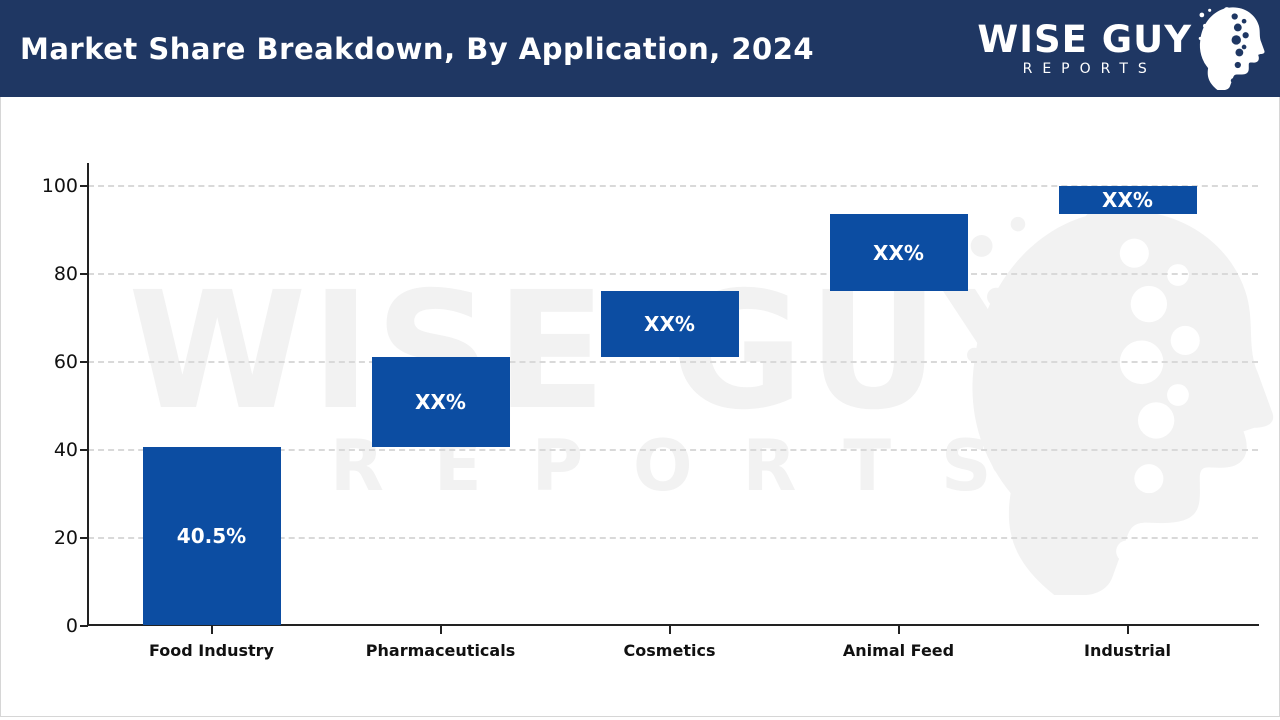 Image resolution: width=1280 pixels, height=720 pixels. I want to click on logo-text: WISE GUY REPORTS, so click(1084, 49).